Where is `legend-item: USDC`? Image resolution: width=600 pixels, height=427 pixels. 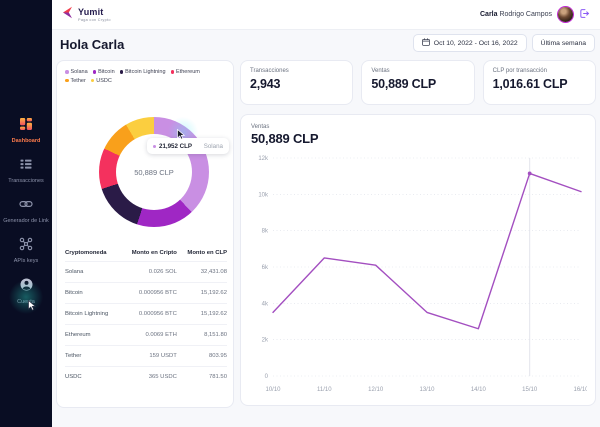
legend-item: USDC is located at coordinates (101, 80).